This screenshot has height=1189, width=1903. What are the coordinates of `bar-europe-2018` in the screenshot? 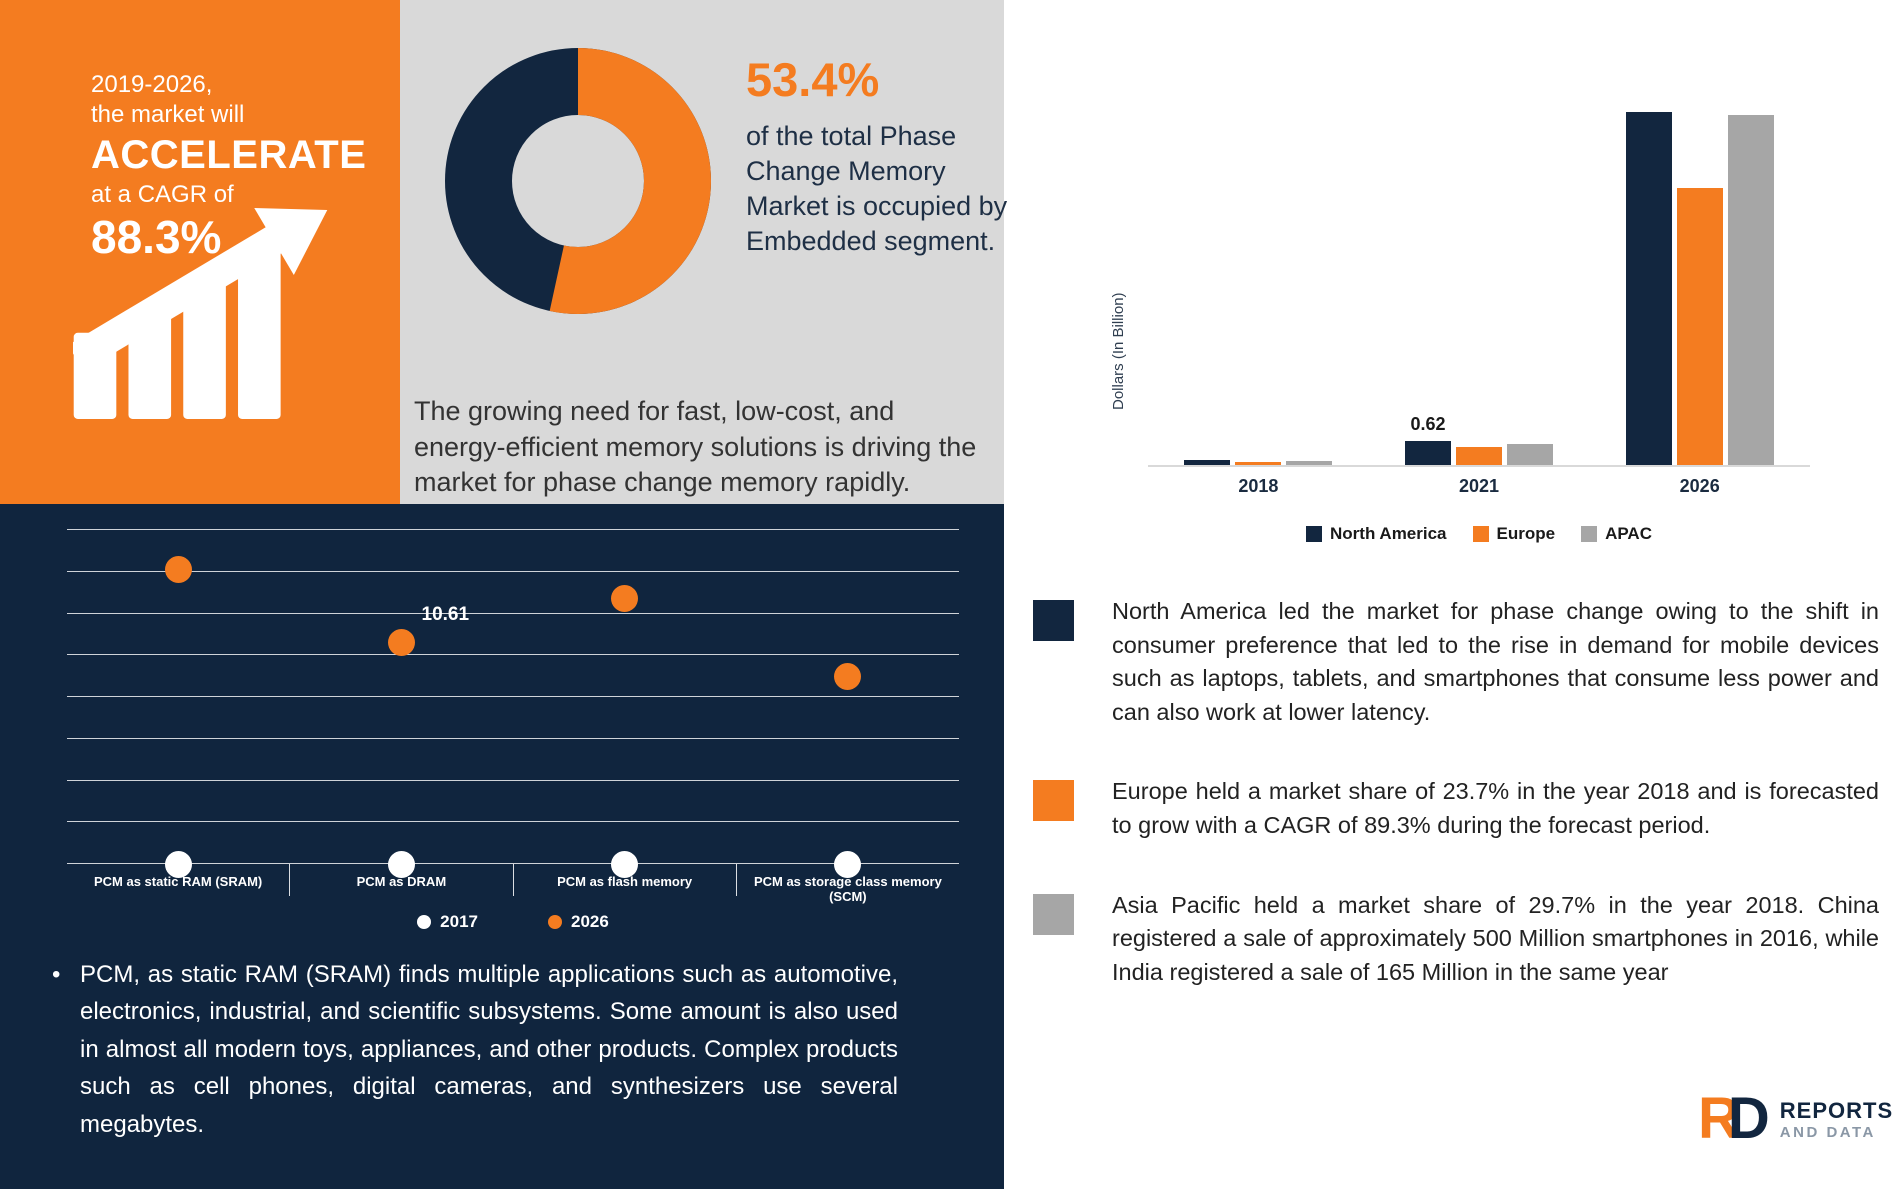 It's located at (1258, 463).